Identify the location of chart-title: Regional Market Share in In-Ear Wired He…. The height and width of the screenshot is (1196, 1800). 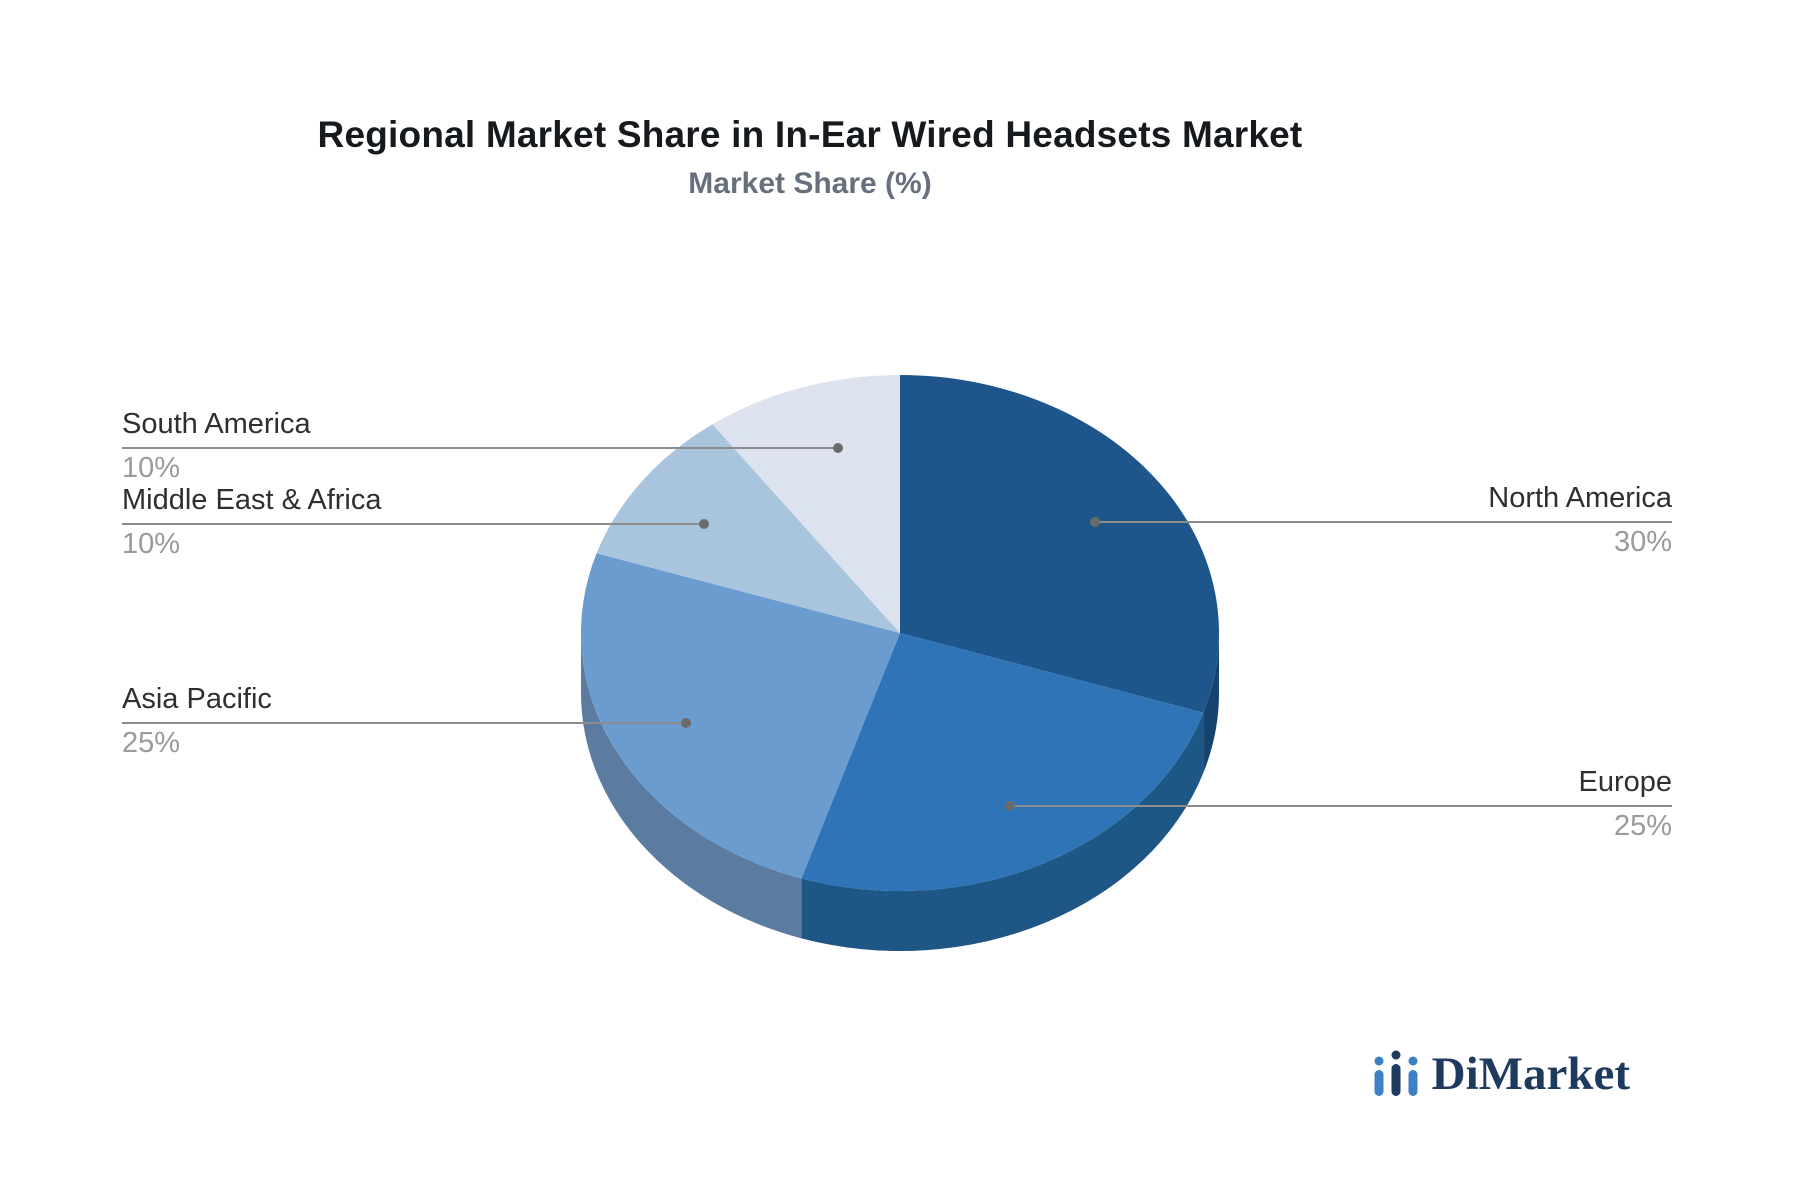
(810, 134).